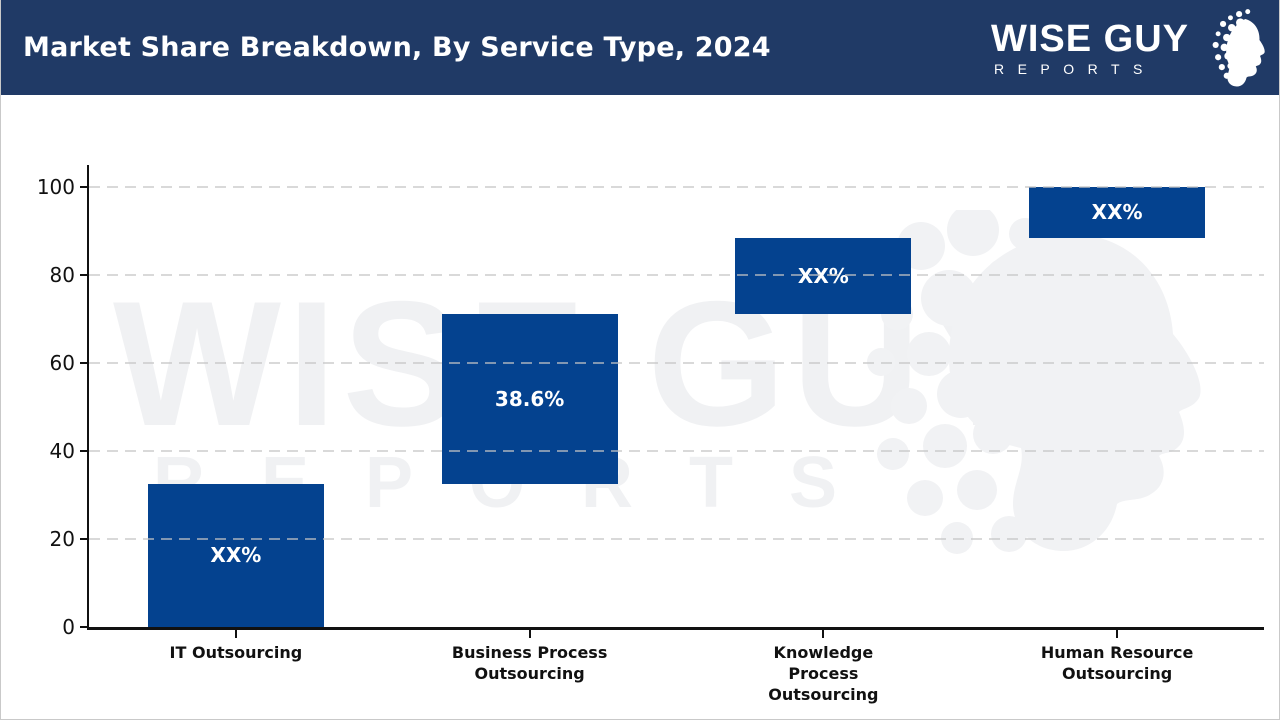 The width and height of the screenshot is (1280, 720). Describe the element at coordinates (88, 397) in the screenshot. I see `y-axis` at that location.